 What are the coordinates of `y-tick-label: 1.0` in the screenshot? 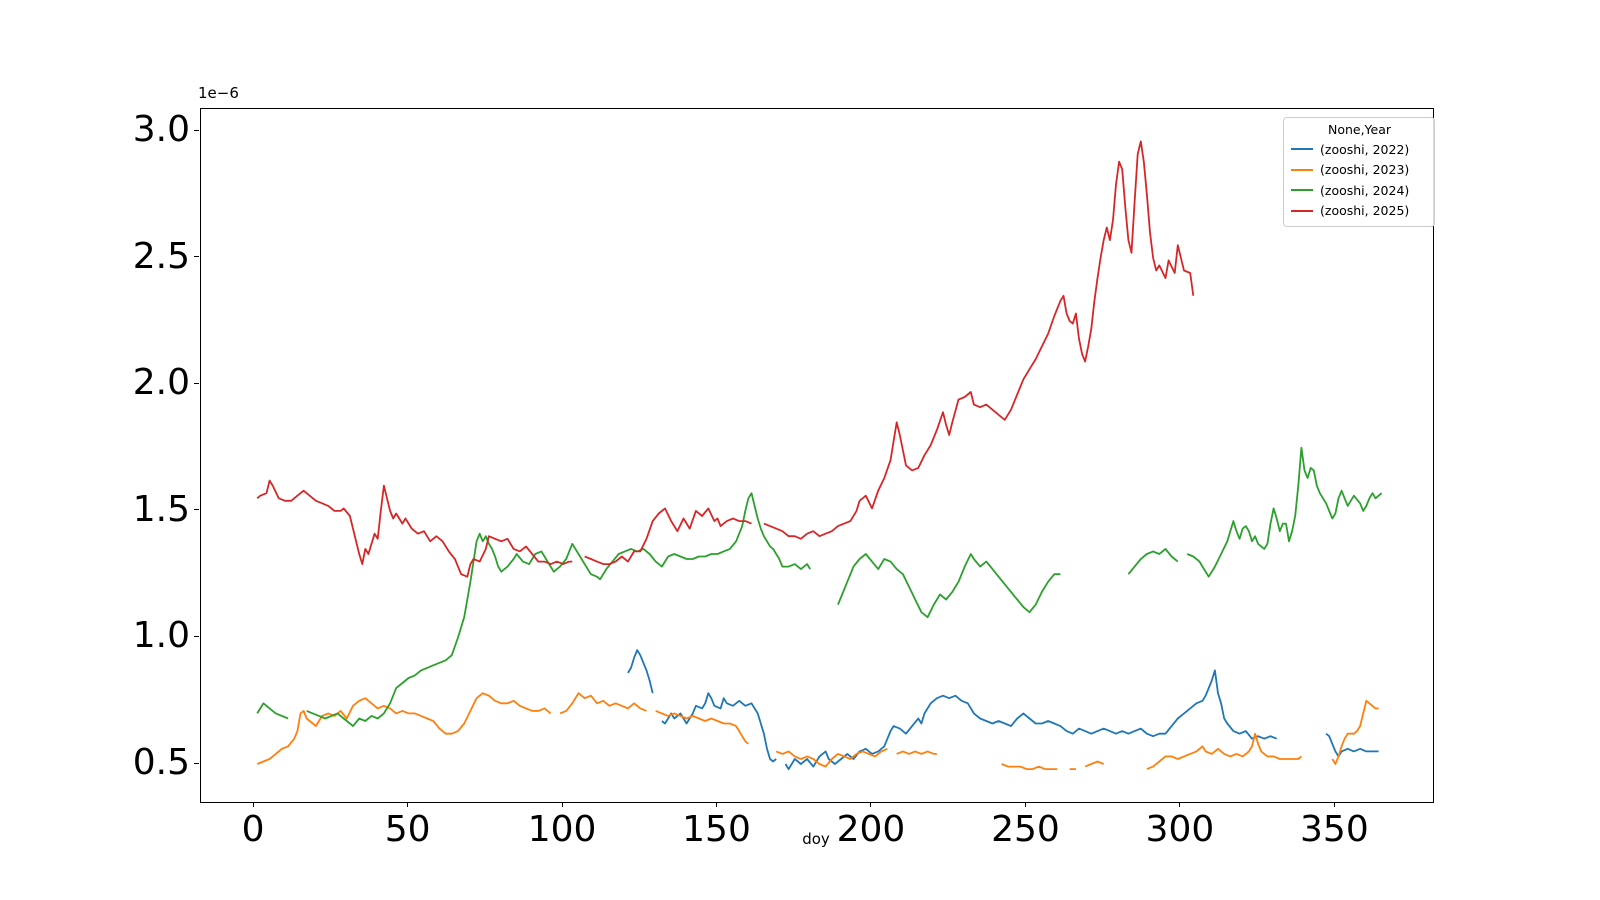 It's located at (161, 636).